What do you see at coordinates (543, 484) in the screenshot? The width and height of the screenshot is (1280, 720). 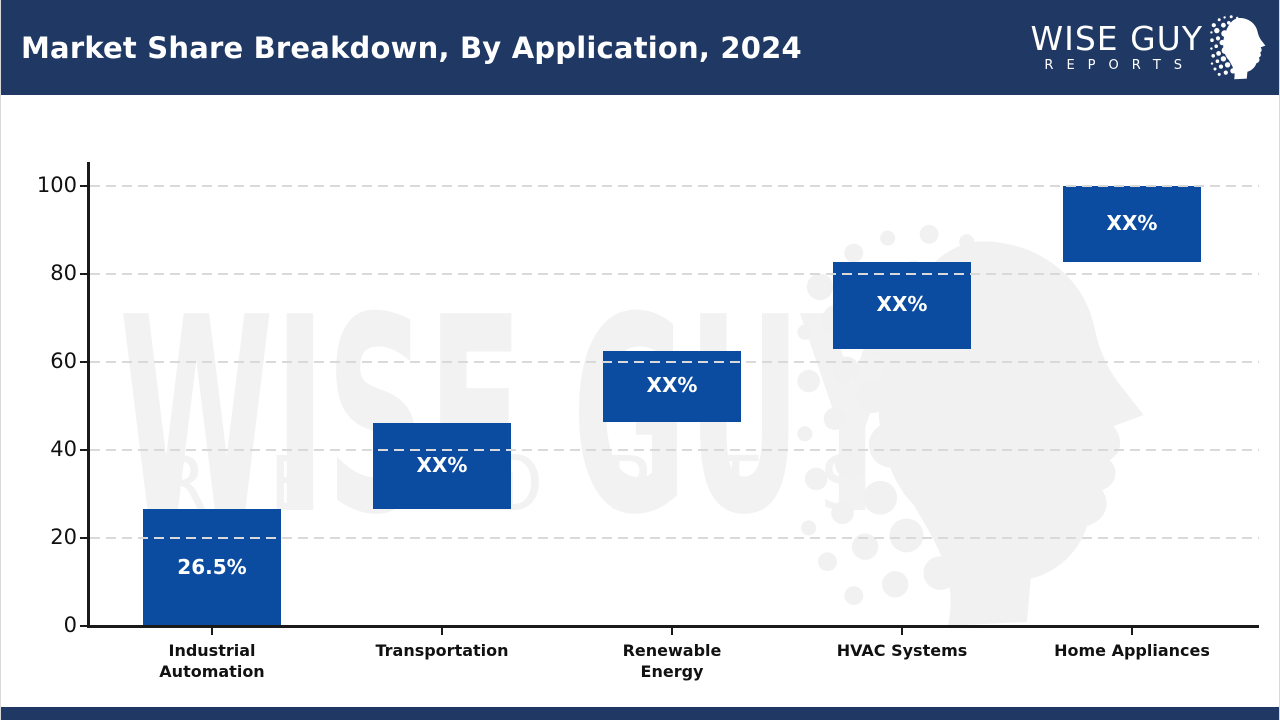 I see `watermark-subtext: REPORTS` at bounding box center [543, 484].